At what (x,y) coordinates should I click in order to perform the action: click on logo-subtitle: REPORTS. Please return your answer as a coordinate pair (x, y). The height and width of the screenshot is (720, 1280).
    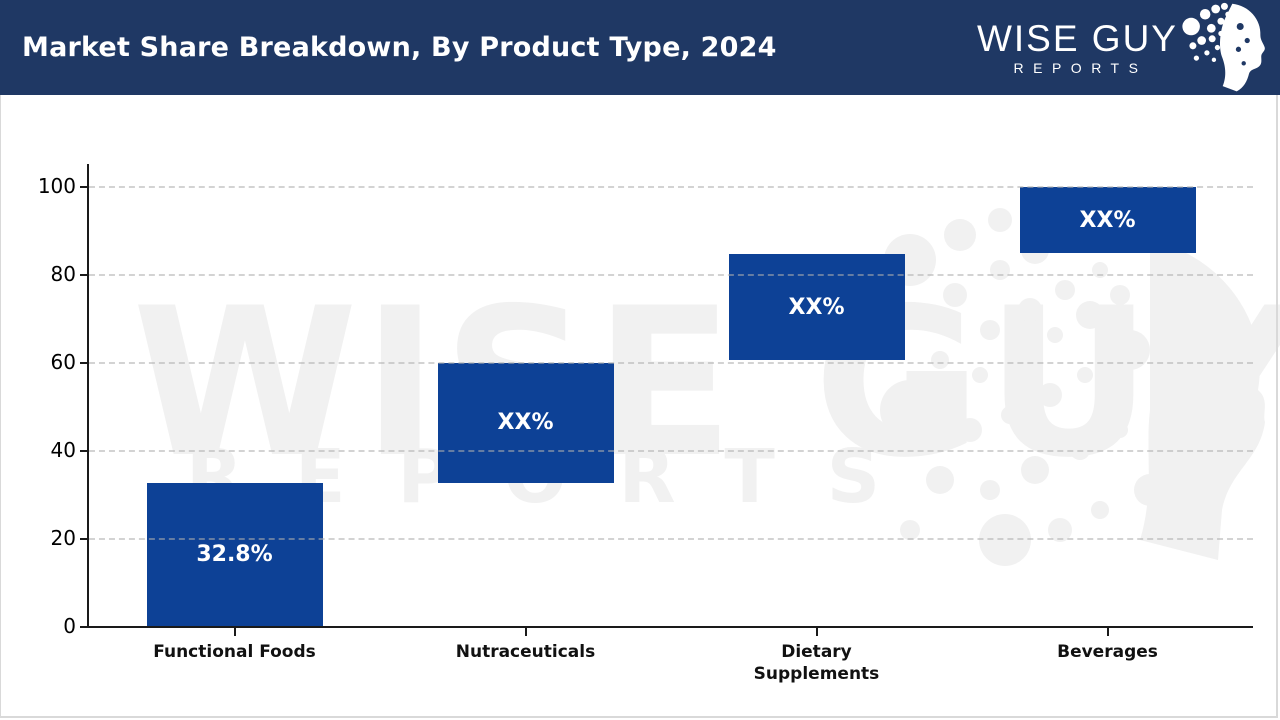
    Looking at the image, I should click on (1080, 67).